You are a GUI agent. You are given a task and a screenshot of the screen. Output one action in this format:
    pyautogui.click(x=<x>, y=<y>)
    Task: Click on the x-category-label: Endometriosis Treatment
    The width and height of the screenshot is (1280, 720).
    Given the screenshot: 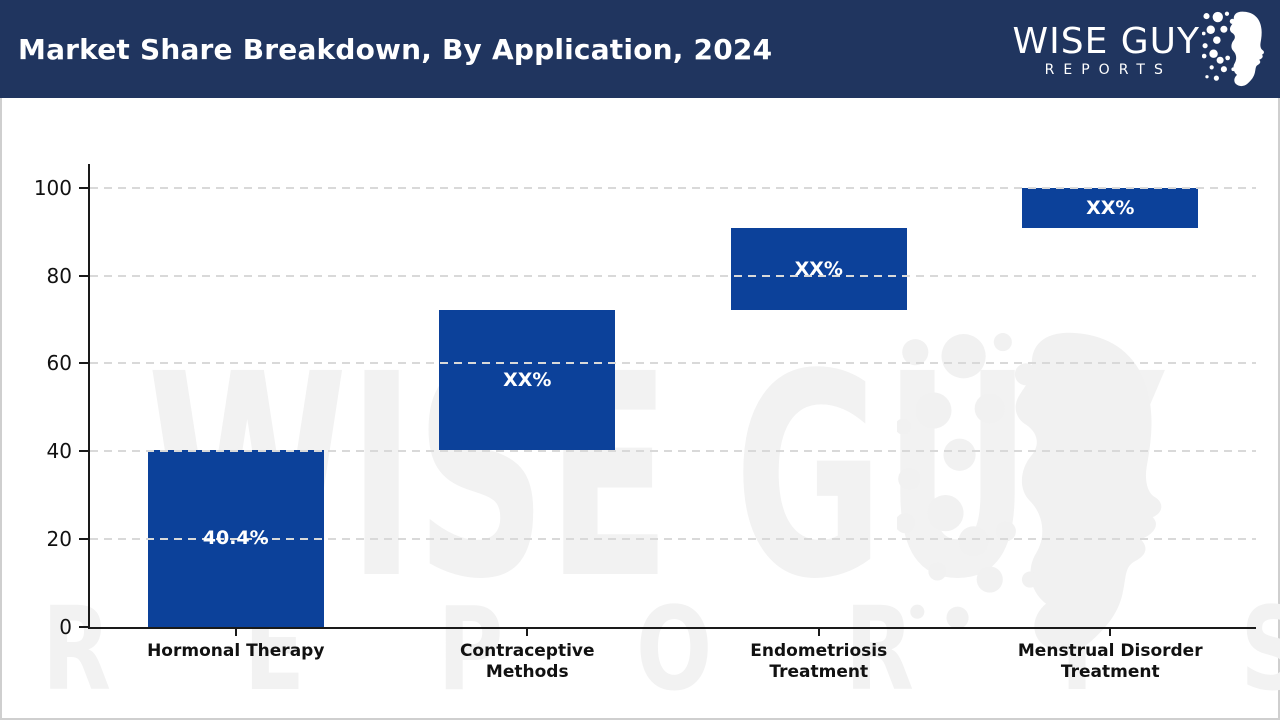 What is the action you would take?
    pyautogui.click(x=819, y=662)
    